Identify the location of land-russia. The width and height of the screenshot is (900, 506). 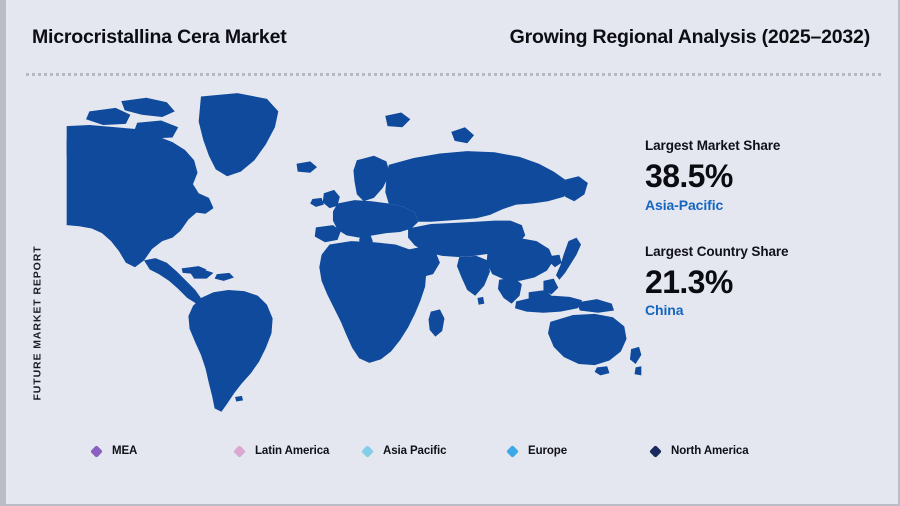
(478, 186).